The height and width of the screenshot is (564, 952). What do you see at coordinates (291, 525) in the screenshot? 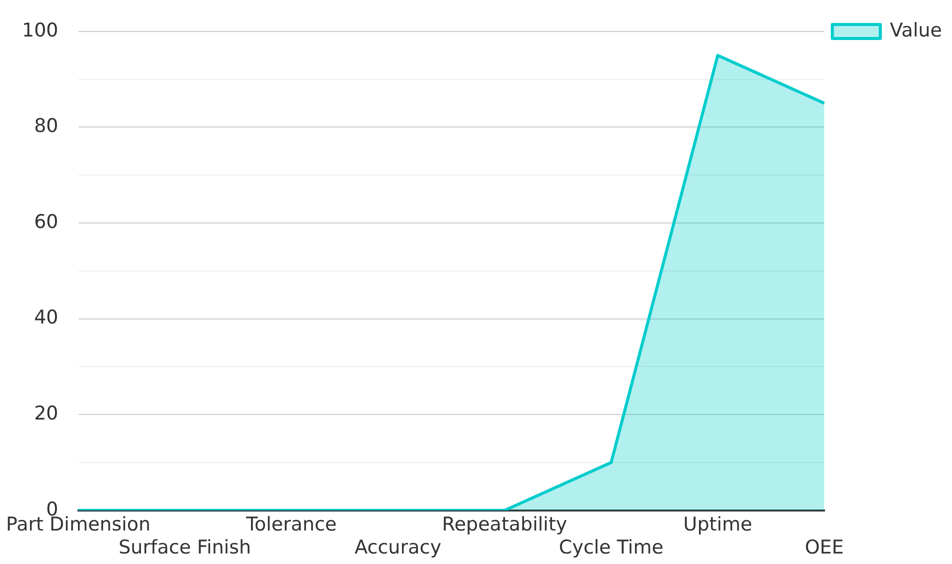
I see `x-tick-label: Tolerance` at bounding box center [291, 525].